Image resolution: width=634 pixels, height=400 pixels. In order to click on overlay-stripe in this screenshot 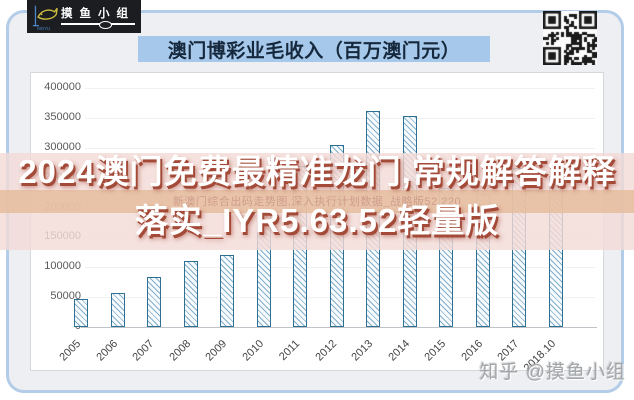, I will do `click(317, 201)`.